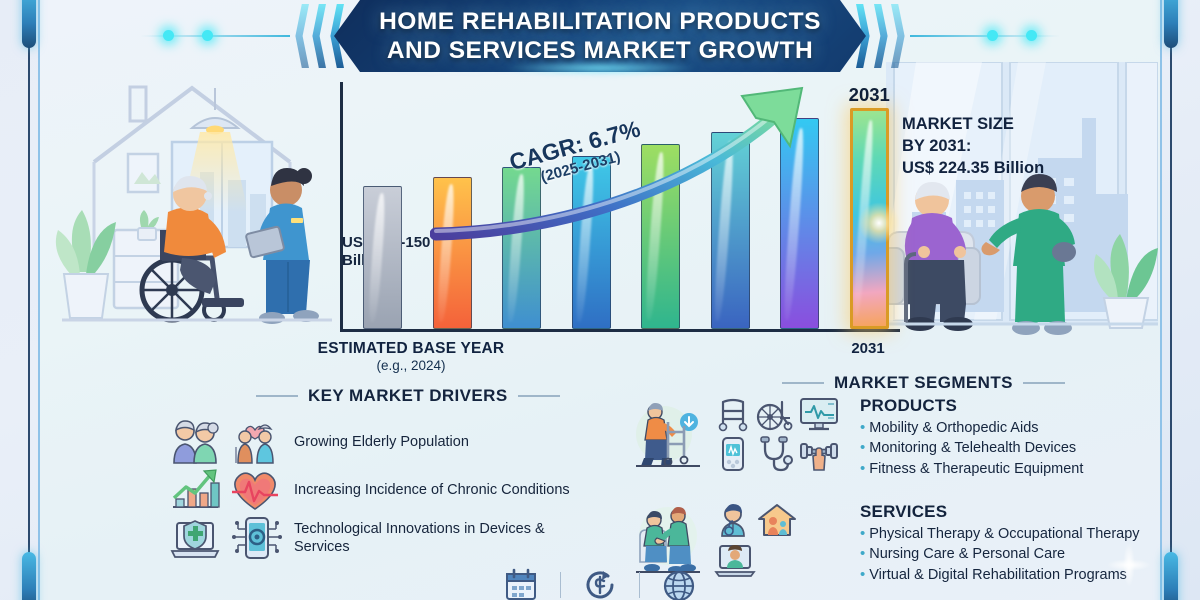 Image resolution: width=1200 pixels, height=600 pixels. What do you see at coordinates (735, 561) in the screenshot?
I see `telehealth-laptop-icon` at bounding box center [735, 561].